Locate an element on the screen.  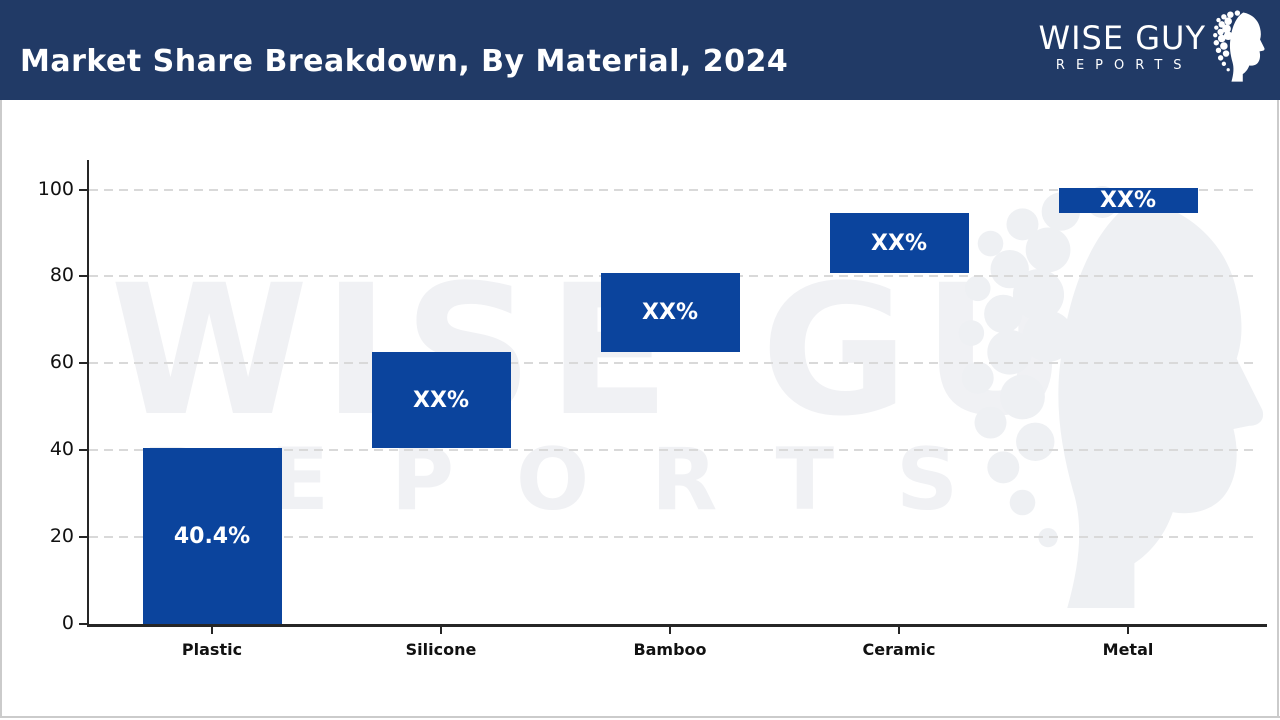
y-tick-label: 0 is located at coordinates (67, 623).